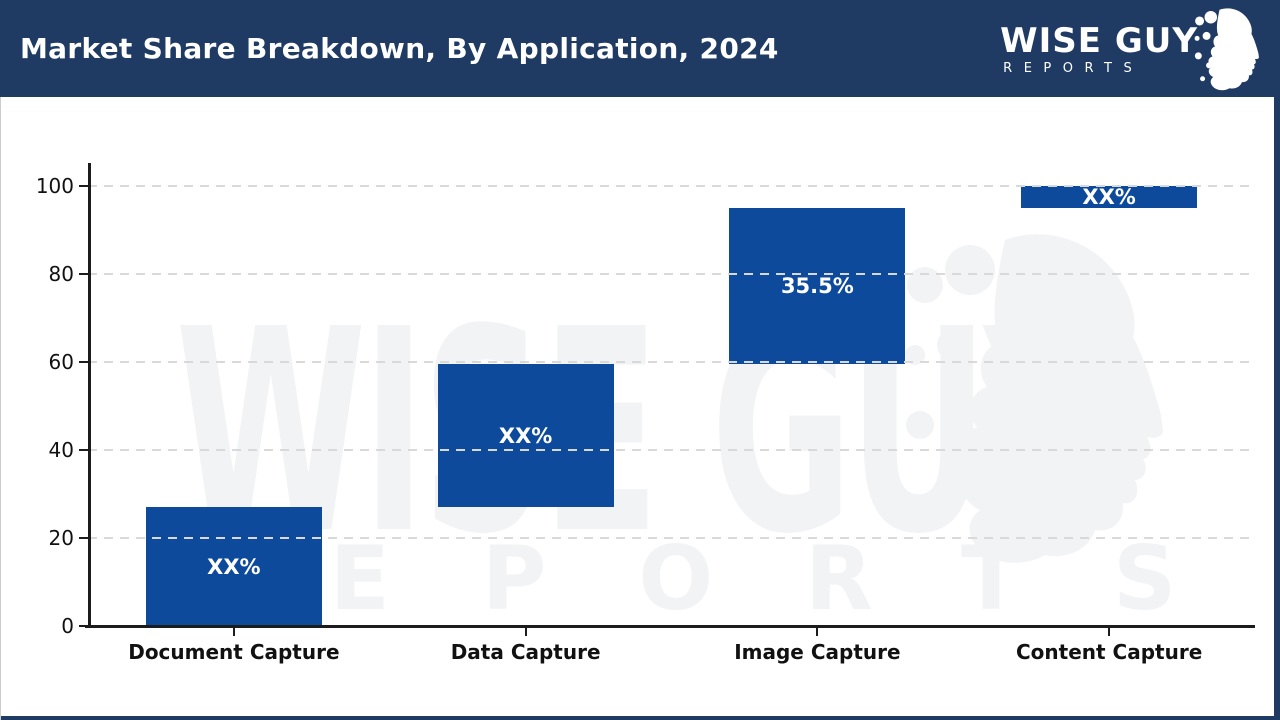 This screenshot has height=720, width=1280. What do you see at coordinates (0, 408) in the screenshot?
I see `frame-border-left` at bounding box center [0, 408].